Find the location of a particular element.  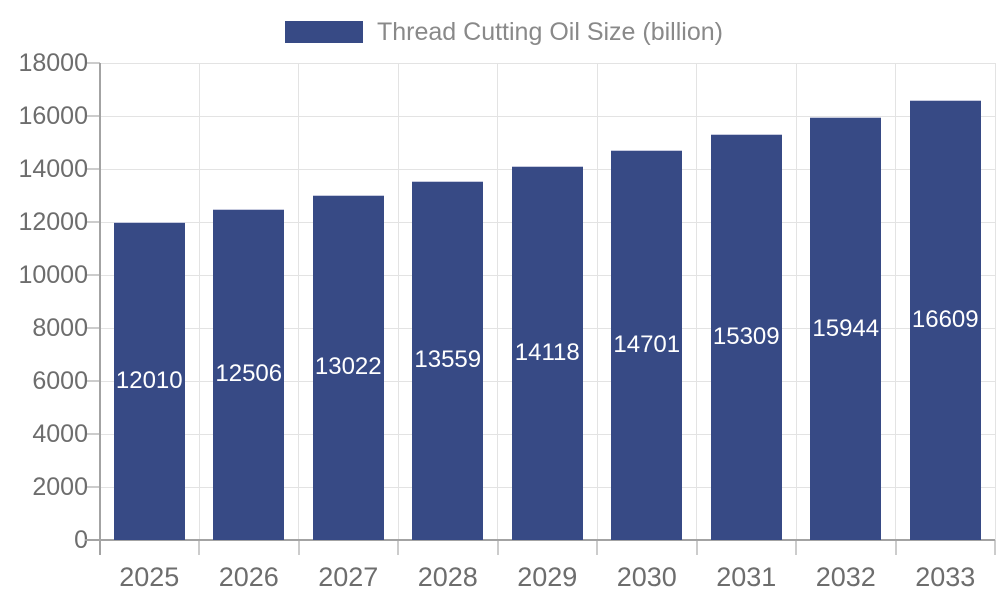

x-tick-label: 2029 is located at coordinates (547, 577).